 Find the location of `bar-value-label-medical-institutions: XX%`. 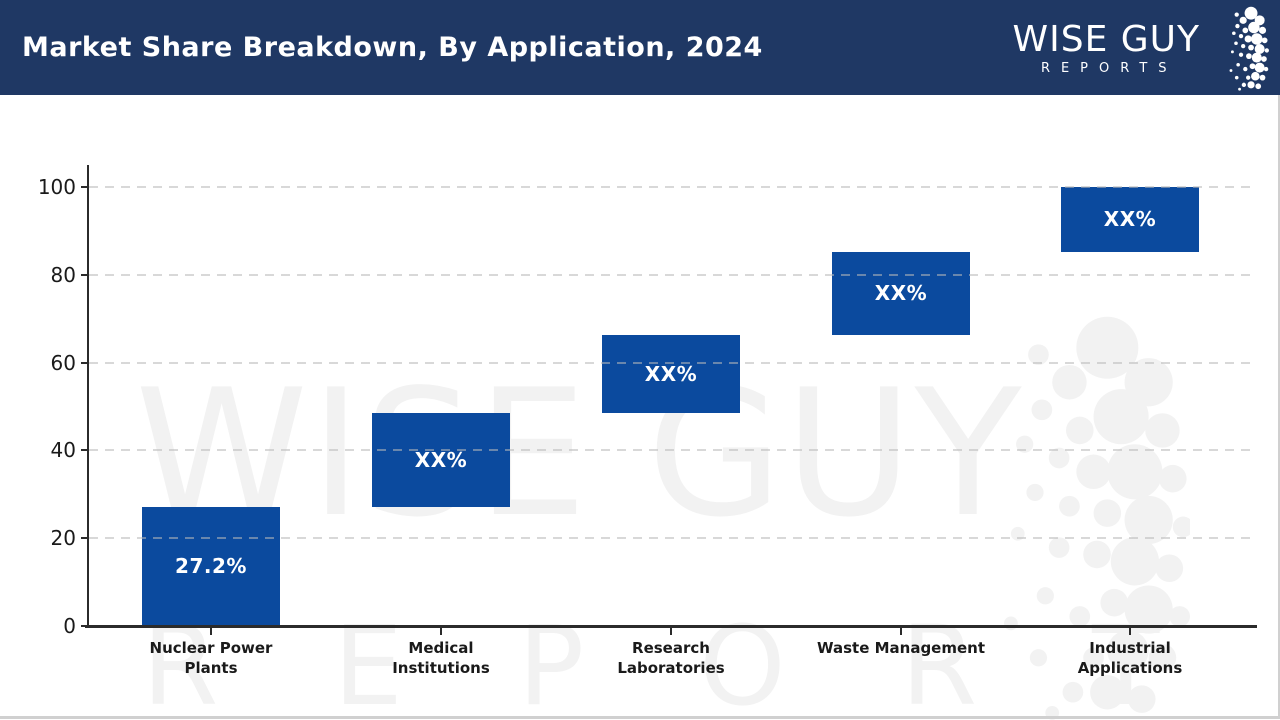

bar-value-label-medical-institutions: XX% is located at coordinates (441, 459).